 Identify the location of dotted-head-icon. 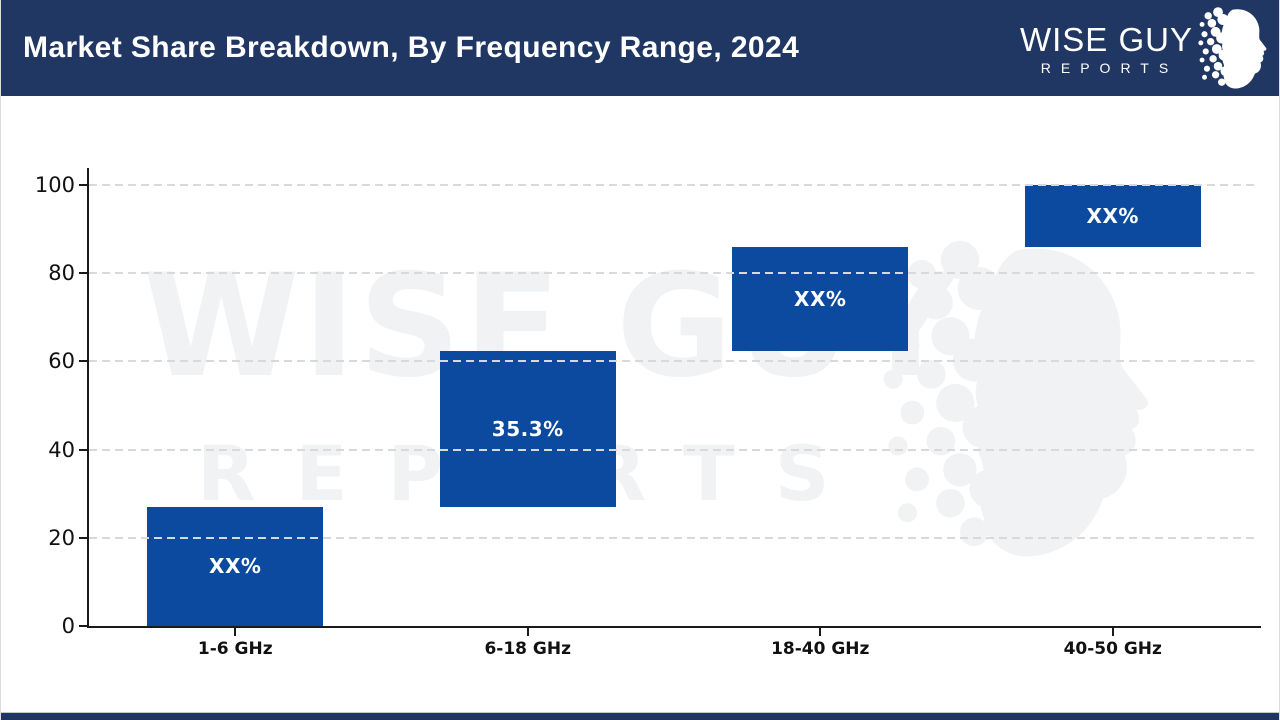
(1234, 49).